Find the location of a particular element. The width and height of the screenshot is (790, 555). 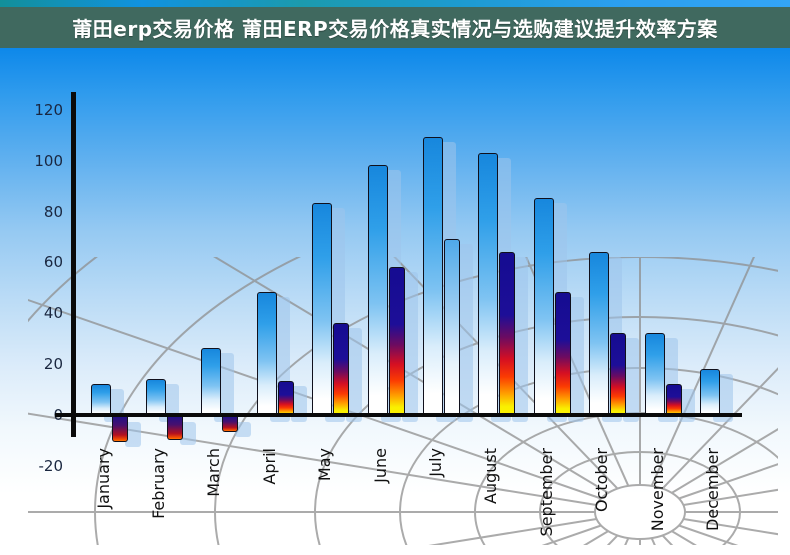

bar-january-series2 is located at coordinates (119, 430).